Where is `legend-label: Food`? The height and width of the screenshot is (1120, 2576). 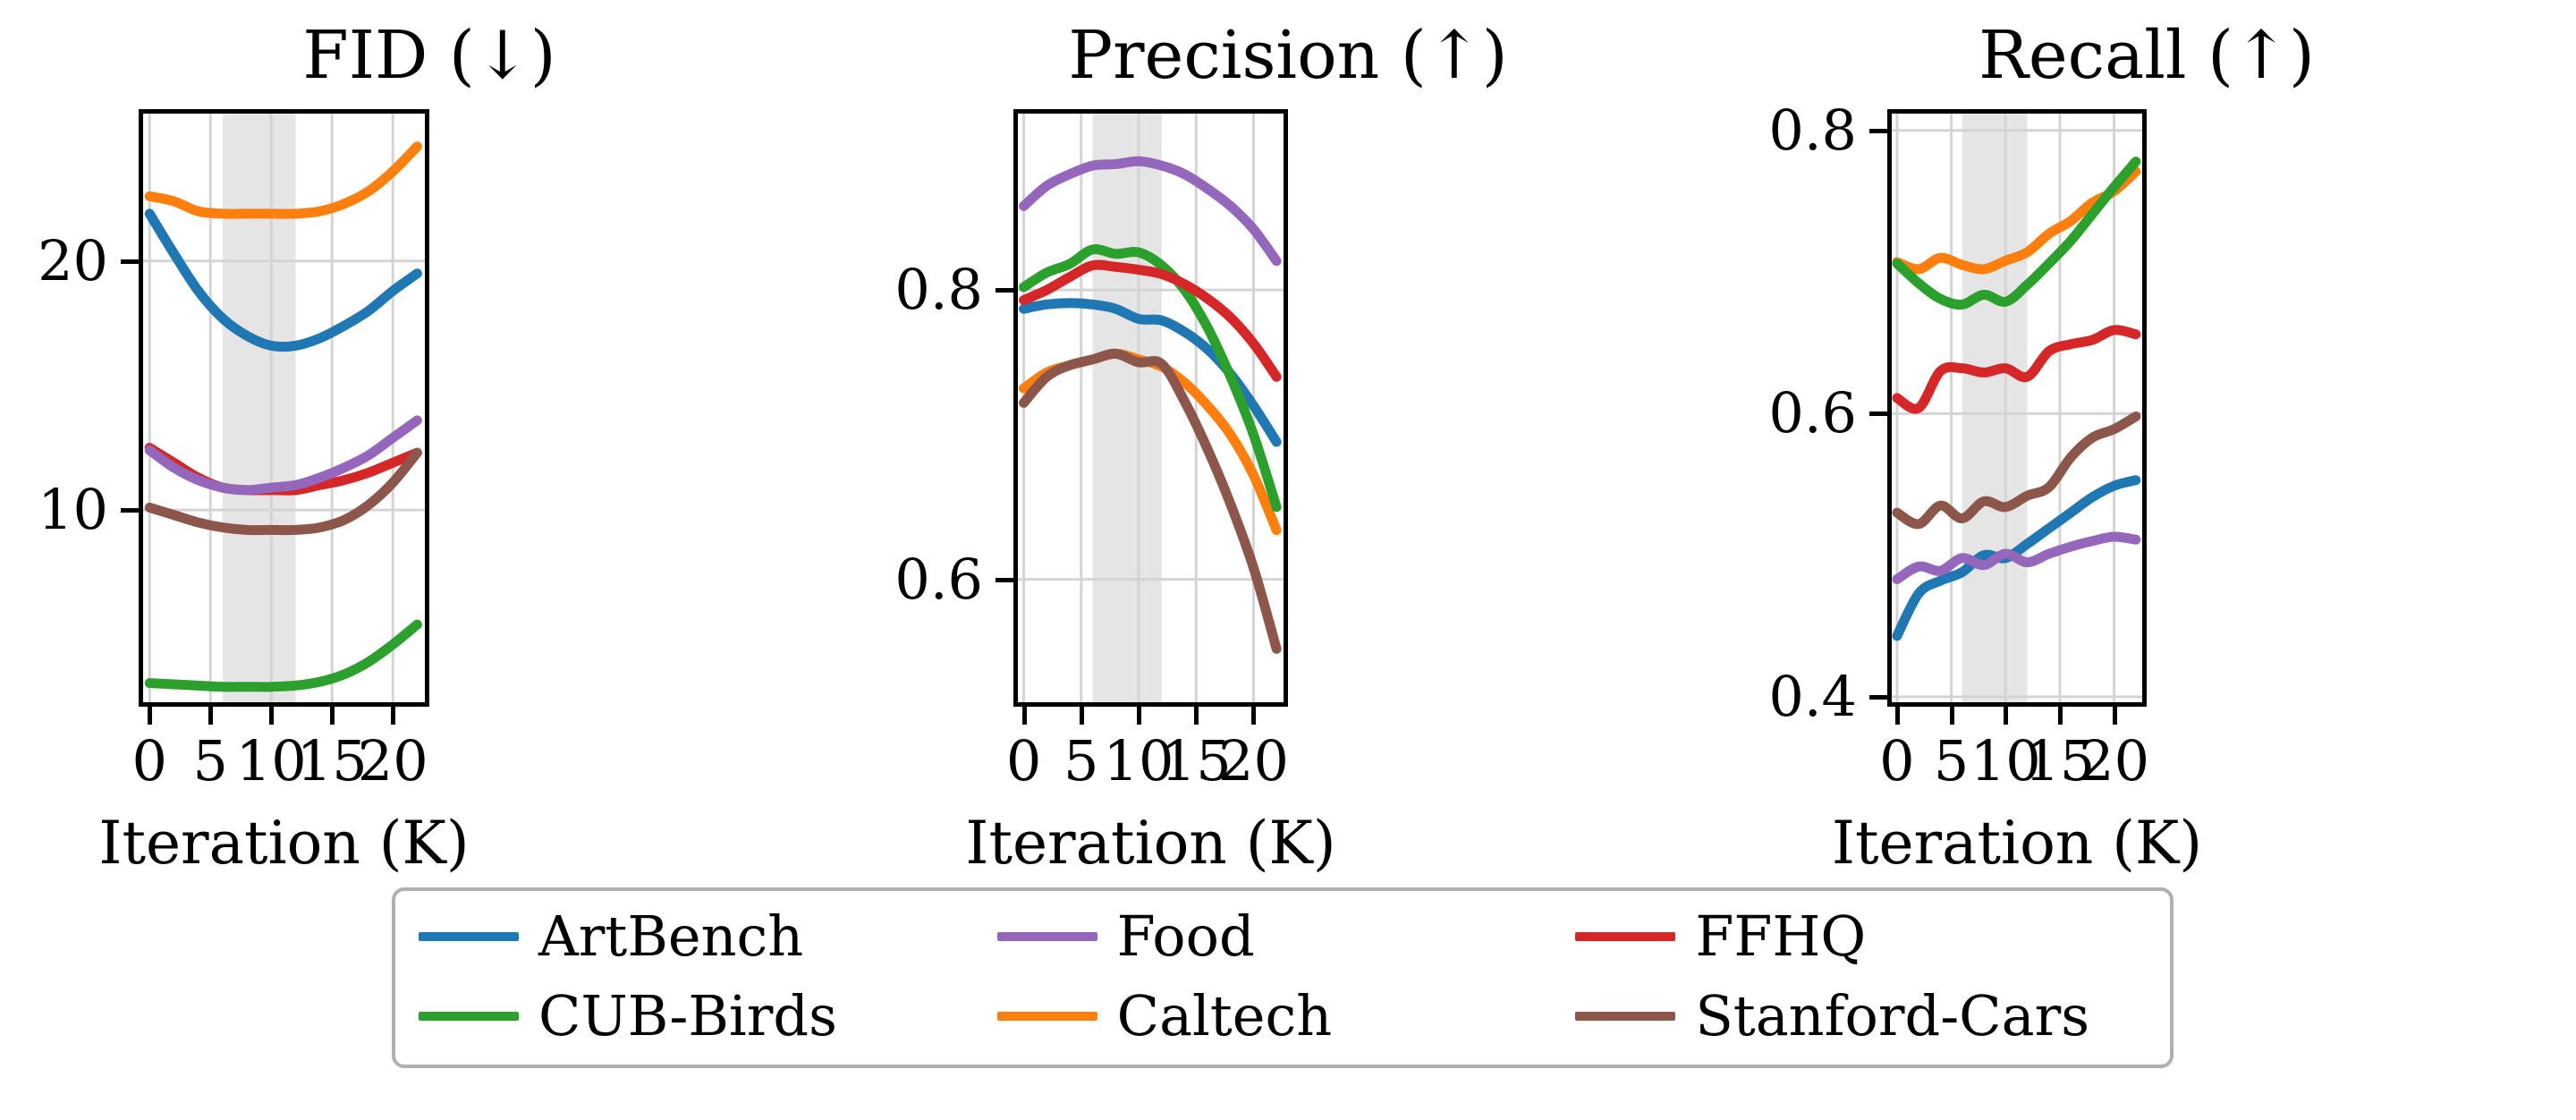
legend-label: Food is located at coordinates (1185, 936).